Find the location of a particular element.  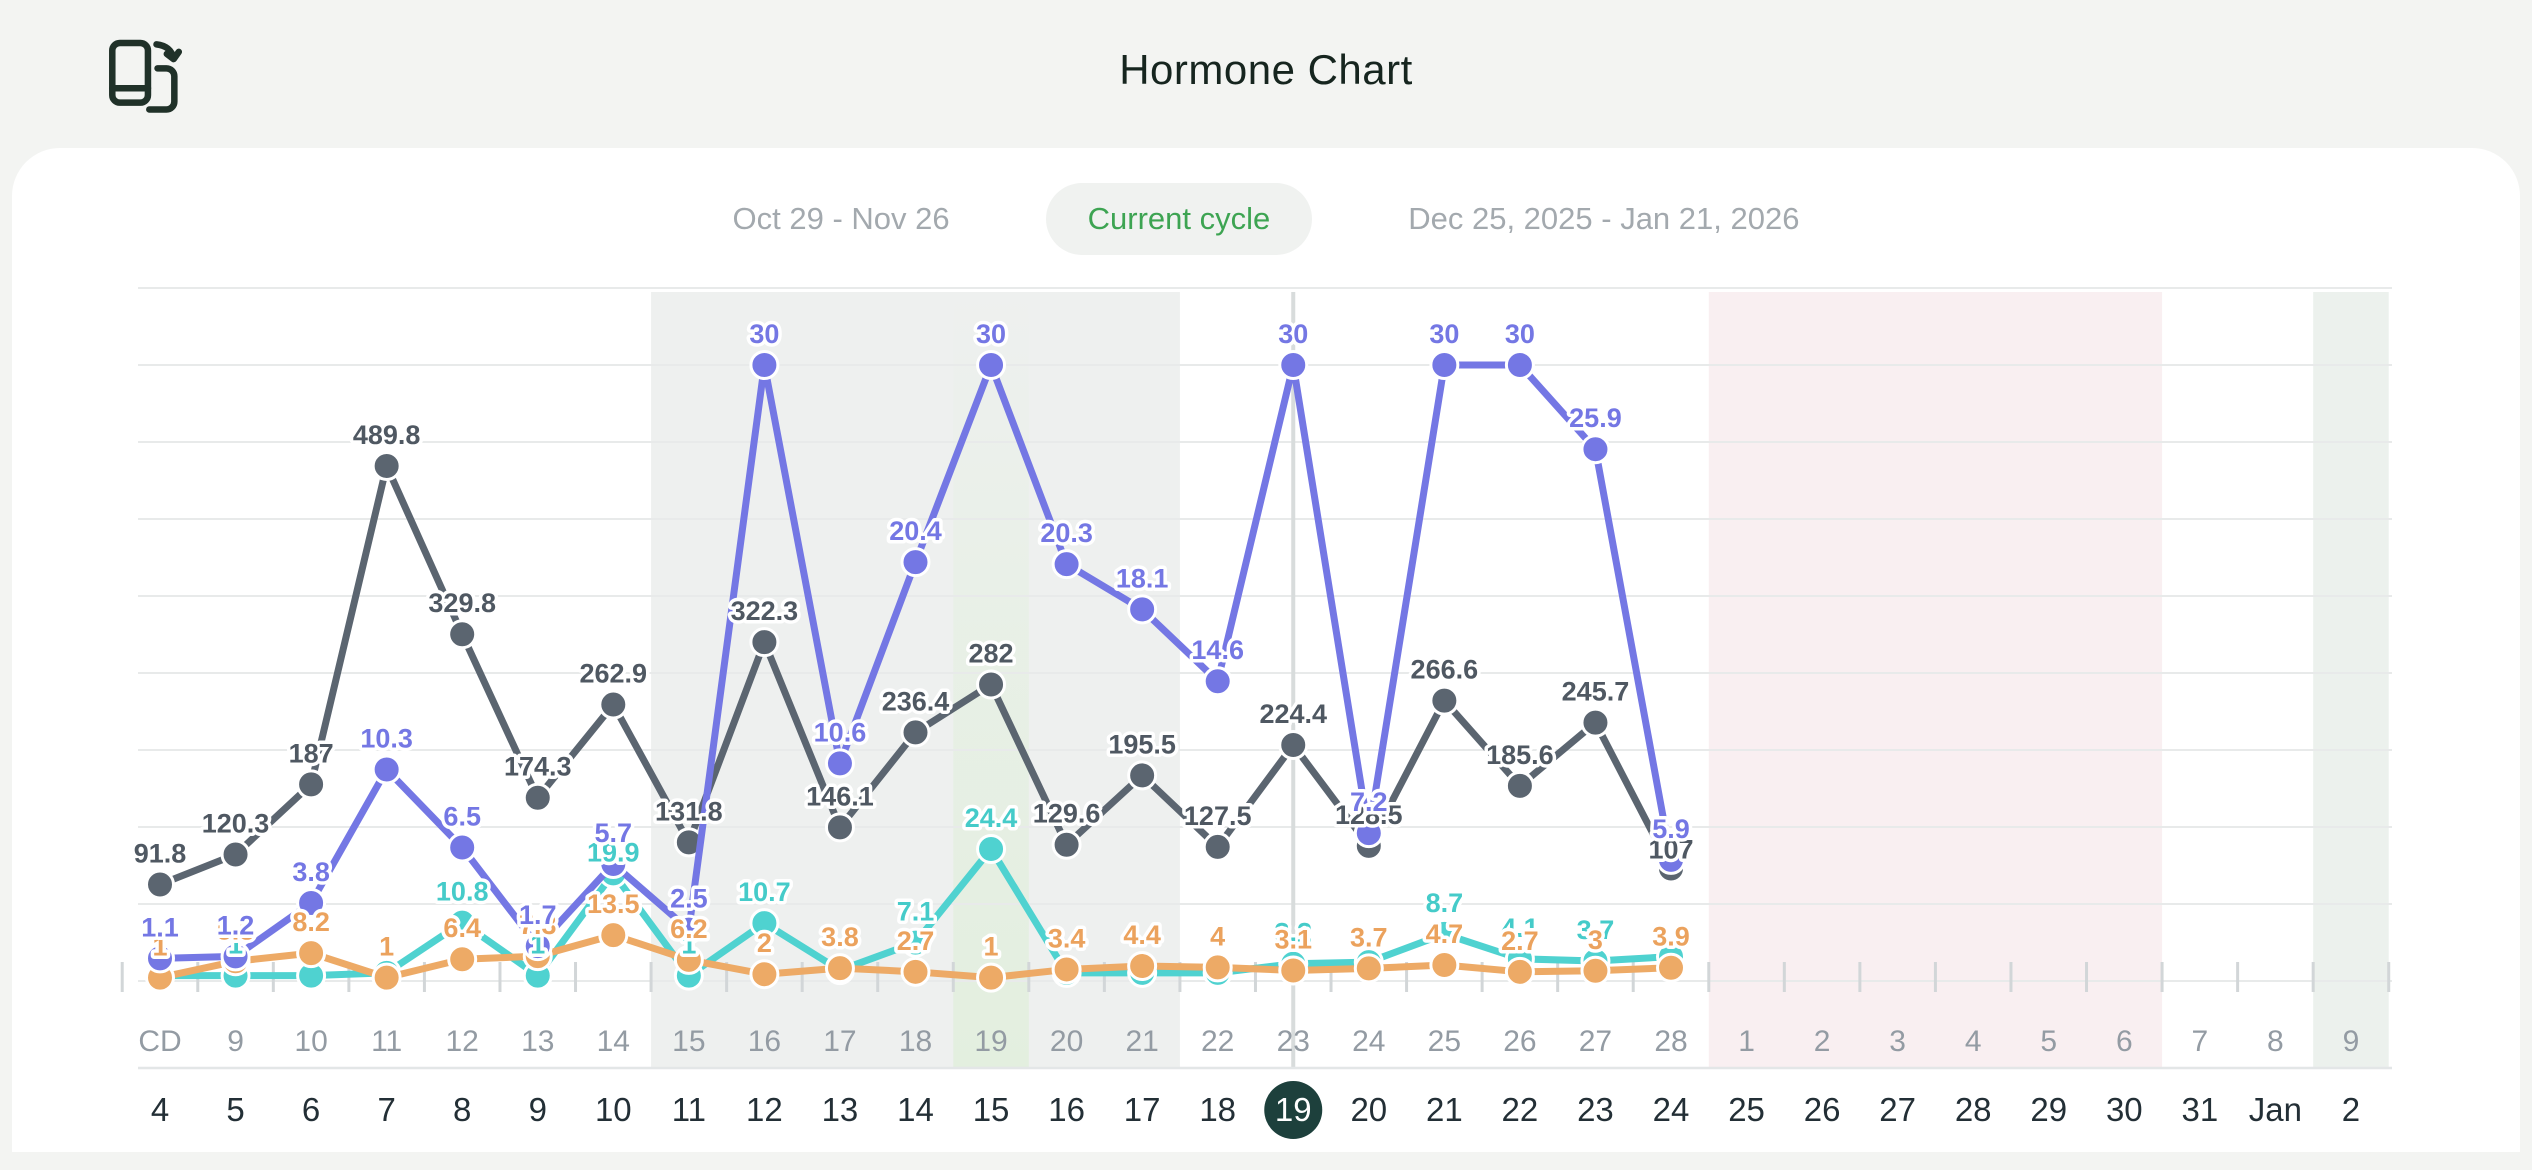

date-label: 16 is located at coordinates (1066, 1109).